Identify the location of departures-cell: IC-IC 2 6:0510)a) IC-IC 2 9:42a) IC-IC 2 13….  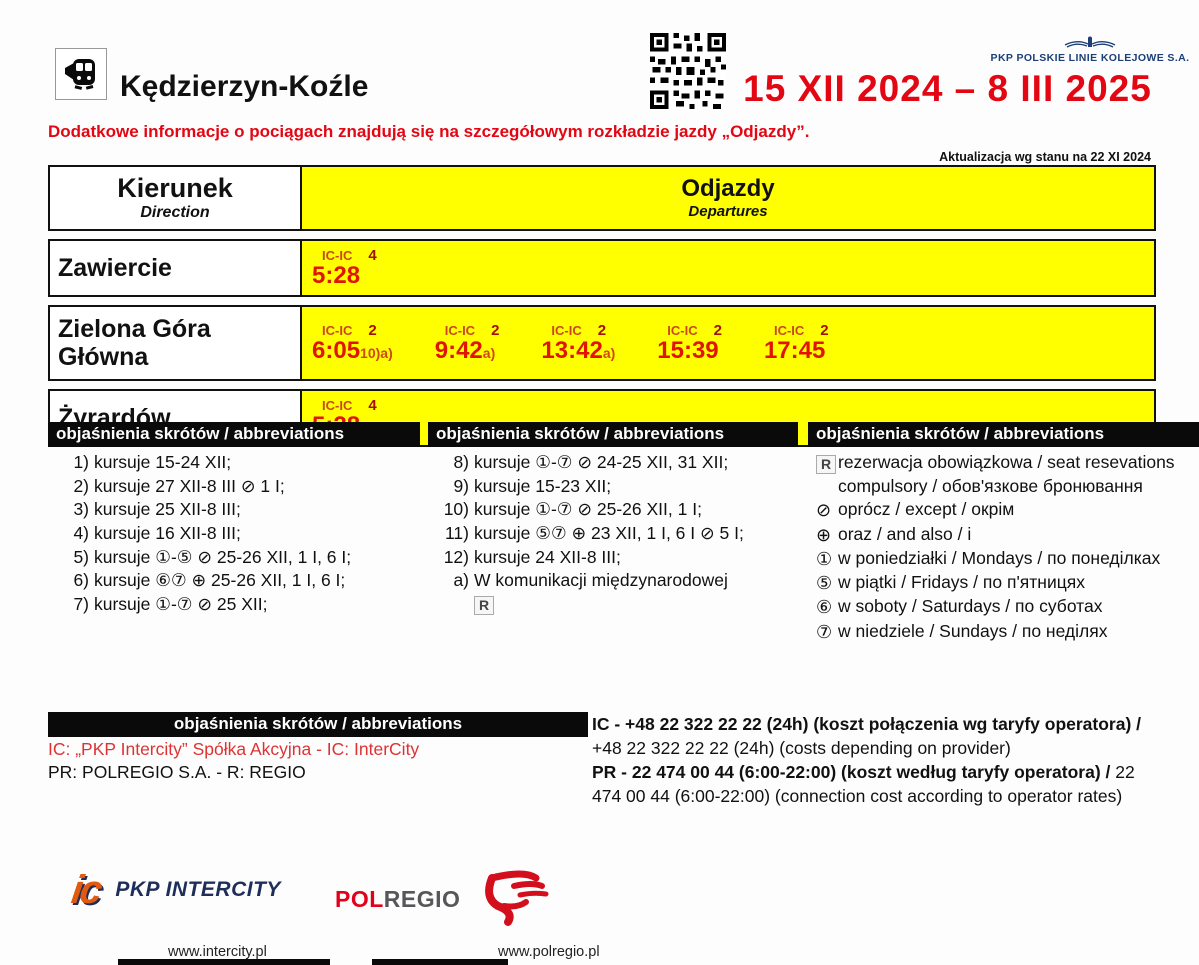
(728, 343).